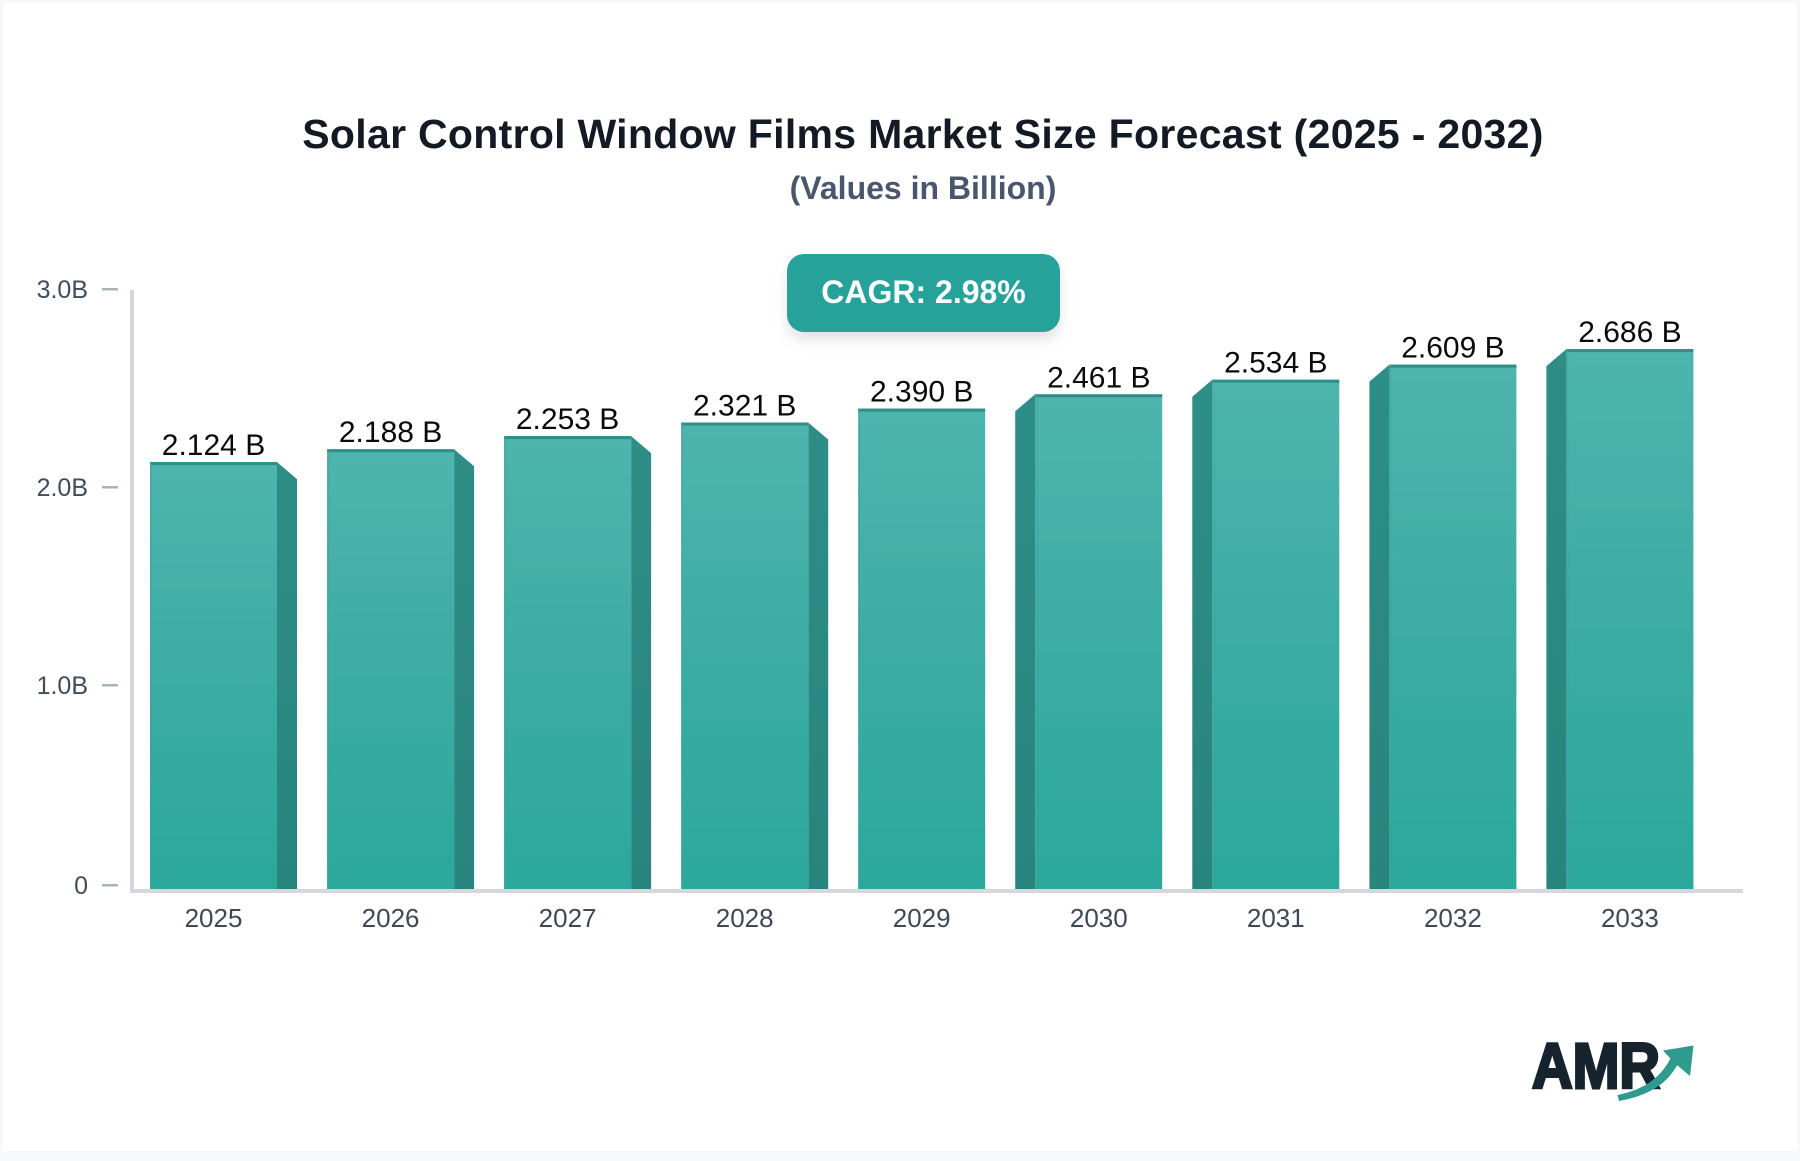 This screenshot has height=1161, width=1800. I want to click on svg-text: 2027, so click(568, 918).